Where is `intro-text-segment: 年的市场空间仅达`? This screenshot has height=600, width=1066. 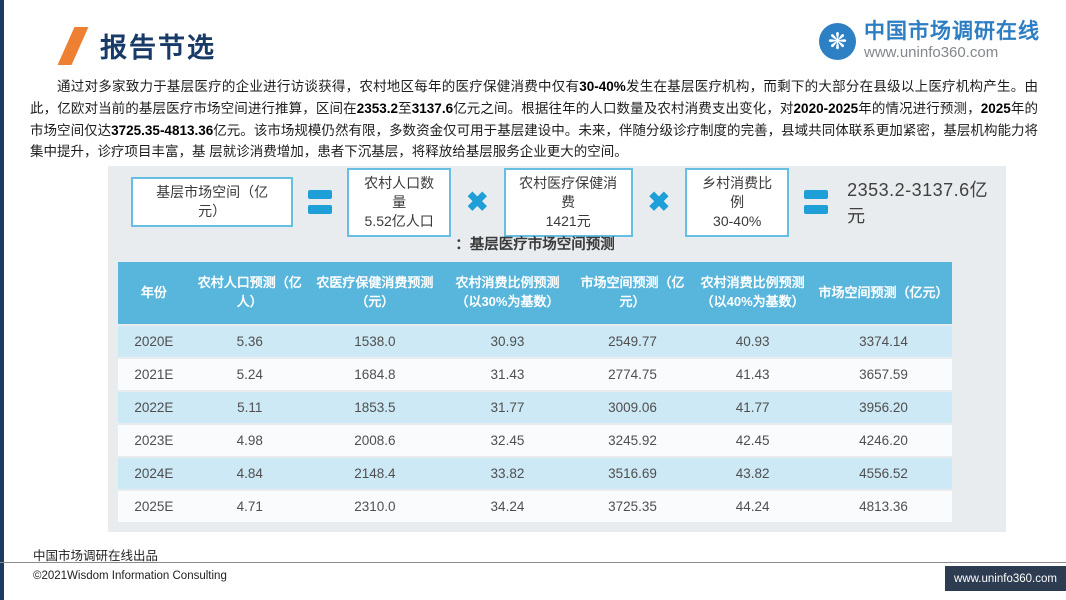 intro-text-segment: 年的市场空间仅达 is located at coordinates (534, 119).